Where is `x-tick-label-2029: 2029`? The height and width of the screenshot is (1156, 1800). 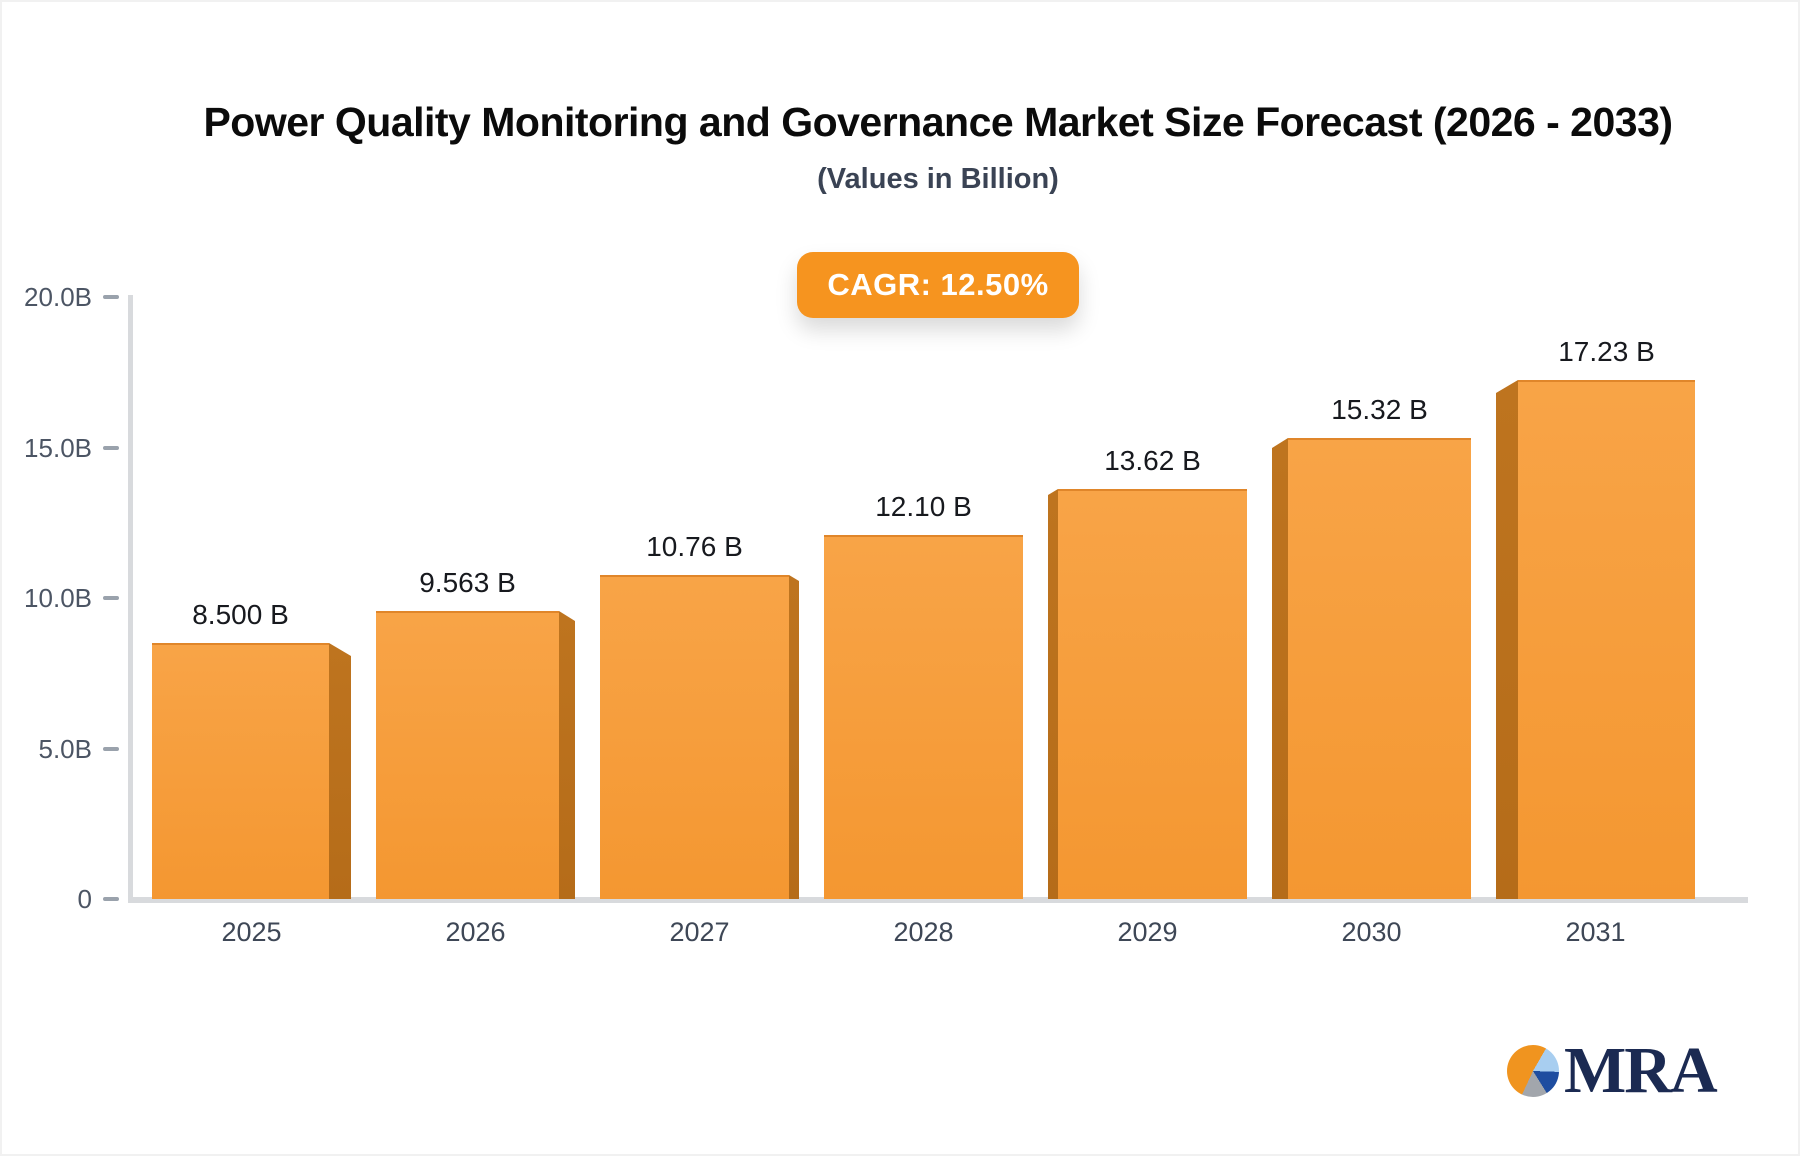
x-tick-label-2029: 2029 is located at coordinates (1147, 932).